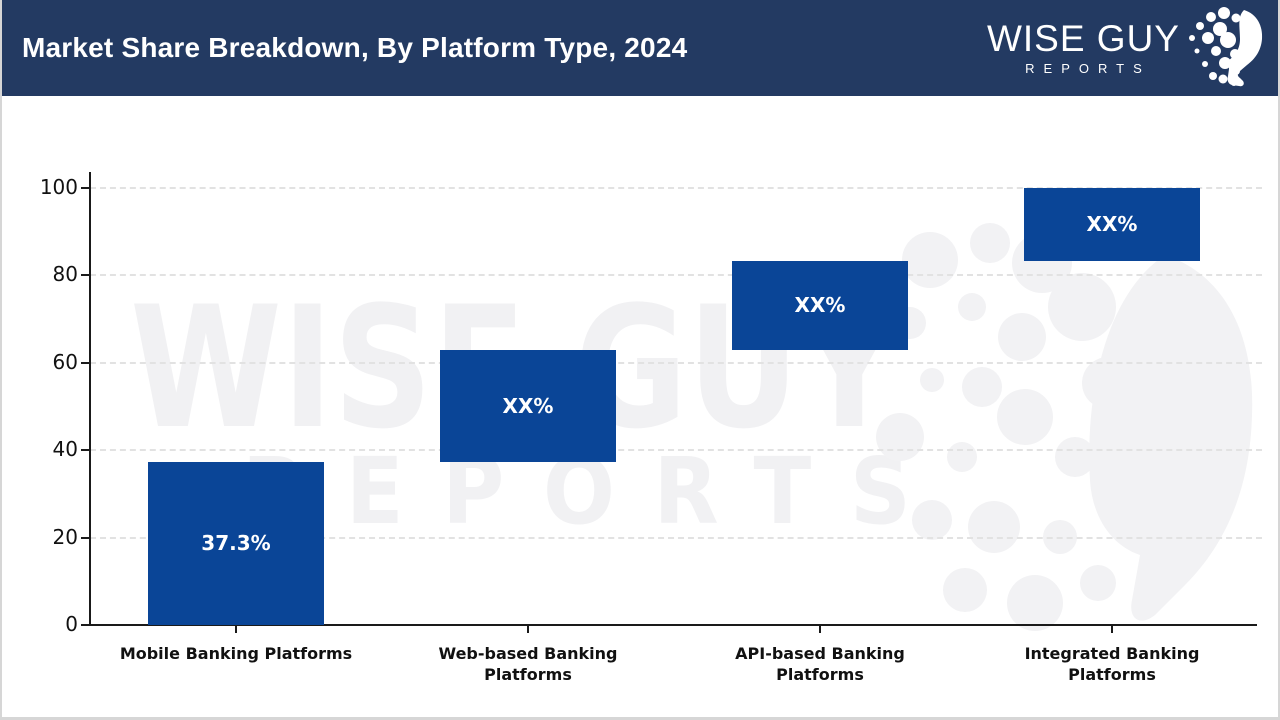 The height and width of the screenshot is (720, 1280). I want to click on y-tick-label-20: 20, so click(65, 536).